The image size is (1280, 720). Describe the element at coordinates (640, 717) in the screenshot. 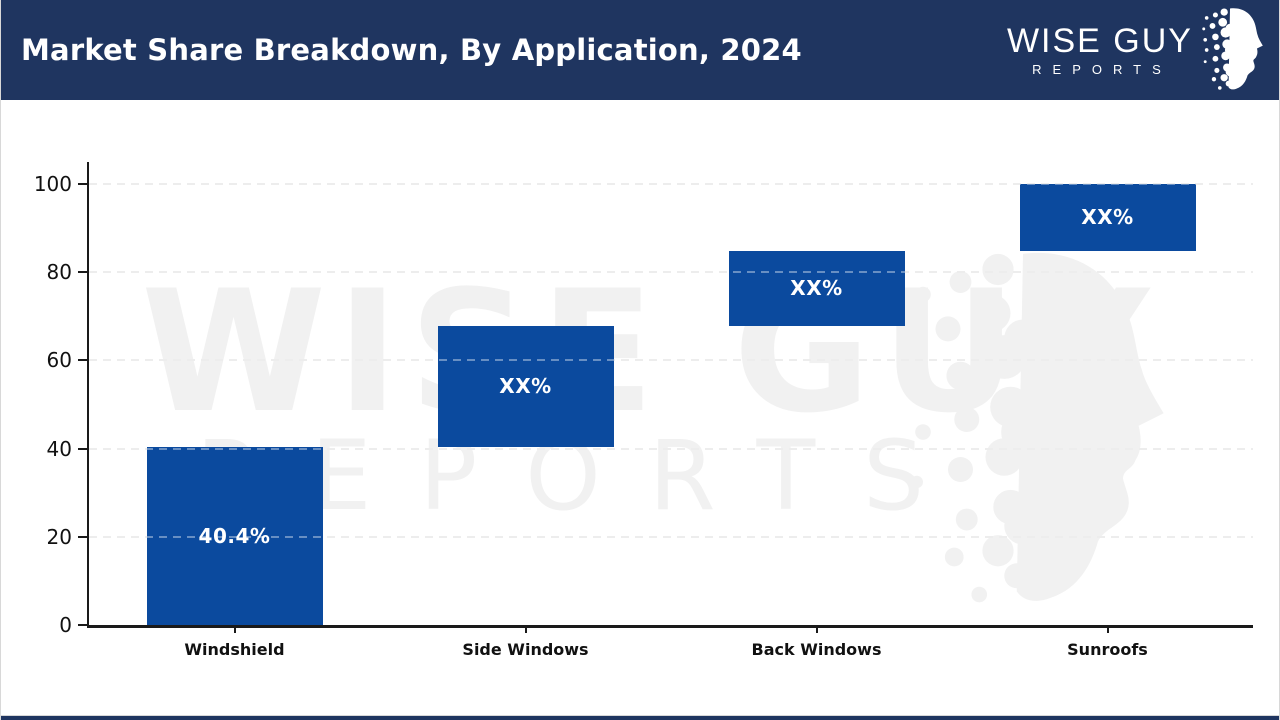

I see `footer-bar` at that location.